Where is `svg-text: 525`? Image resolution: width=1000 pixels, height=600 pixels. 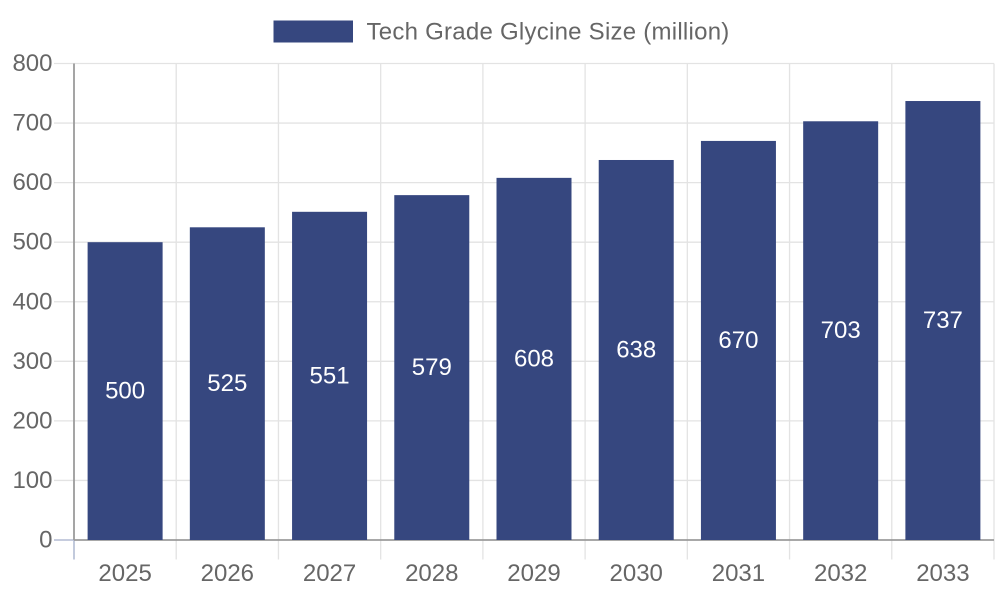
svg-text: 525 is located at coordinates (227, 383).